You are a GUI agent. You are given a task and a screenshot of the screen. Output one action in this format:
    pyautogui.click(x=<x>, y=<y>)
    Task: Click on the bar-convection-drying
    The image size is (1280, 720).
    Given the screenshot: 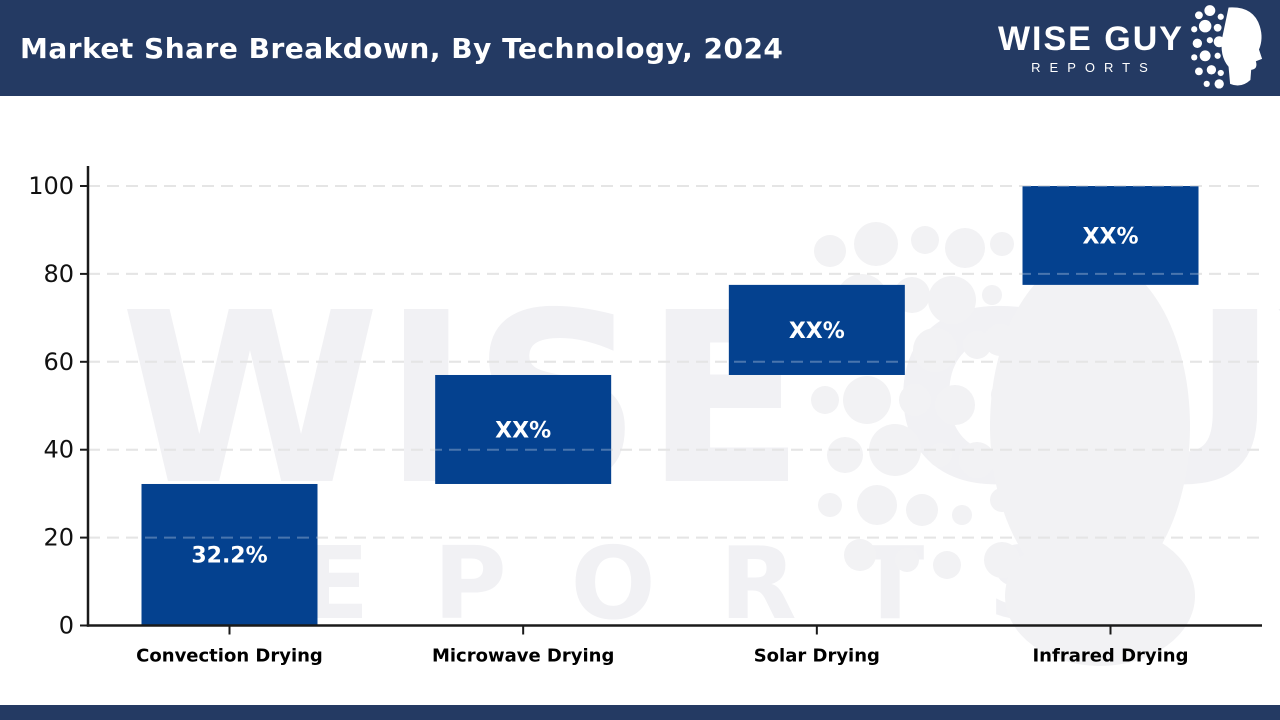 What is the action you would take?
    pyautogui.click(x=229, y=554)
    